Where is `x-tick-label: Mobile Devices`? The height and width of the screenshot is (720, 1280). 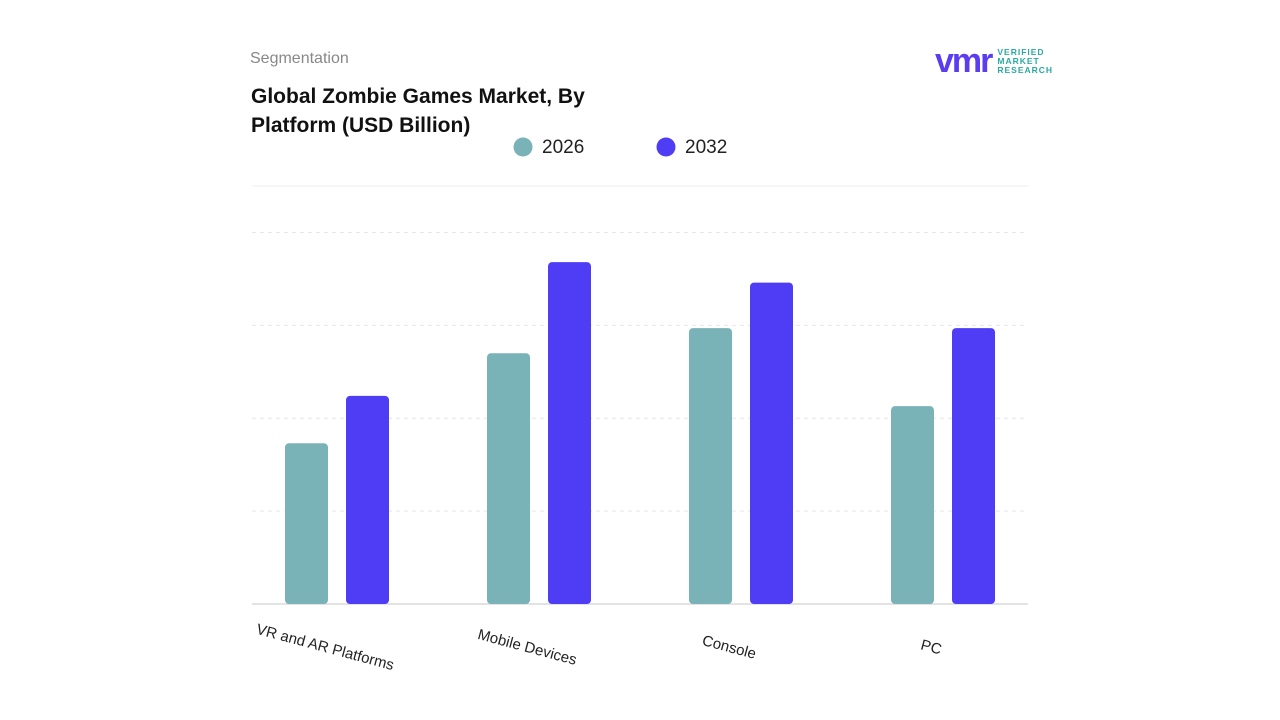 x-tick-label: Mobile Devices is located at coordinates (527, 647).